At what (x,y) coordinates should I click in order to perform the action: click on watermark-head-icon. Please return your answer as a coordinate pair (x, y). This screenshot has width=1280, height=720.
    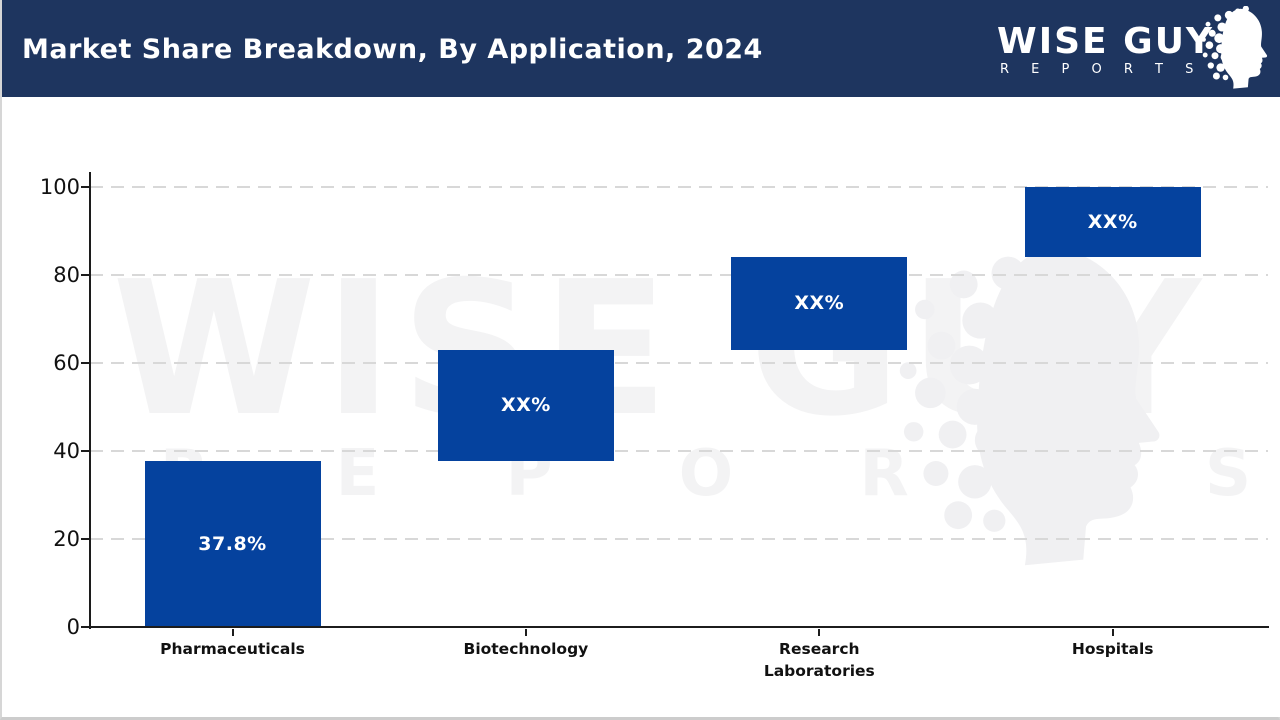
    Looking at the image, I should click on (1036, 405).